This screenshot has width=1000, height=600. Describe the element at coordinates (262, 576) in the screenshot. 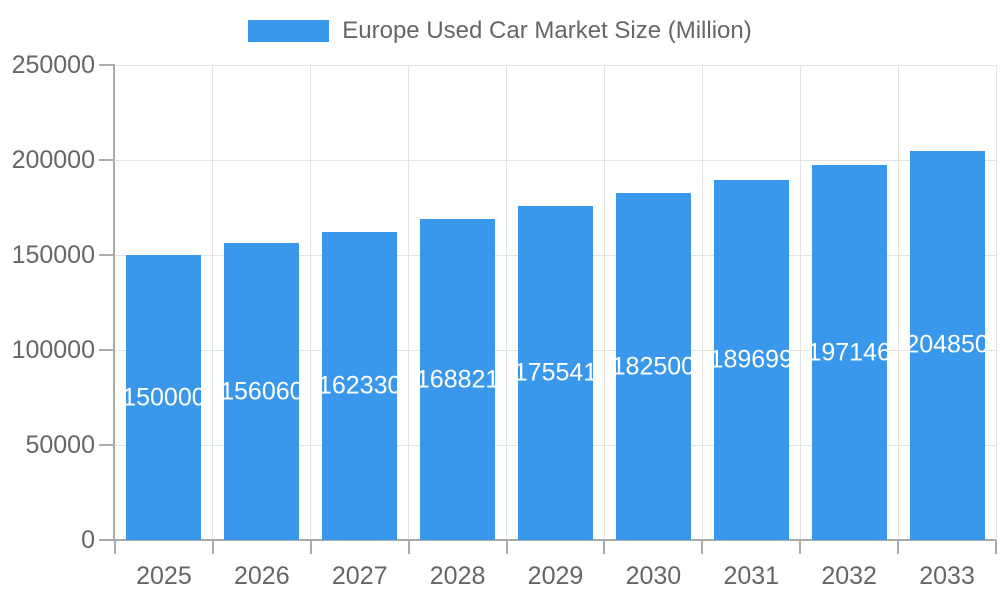

I see `x-axis-label: 2026` at that location.